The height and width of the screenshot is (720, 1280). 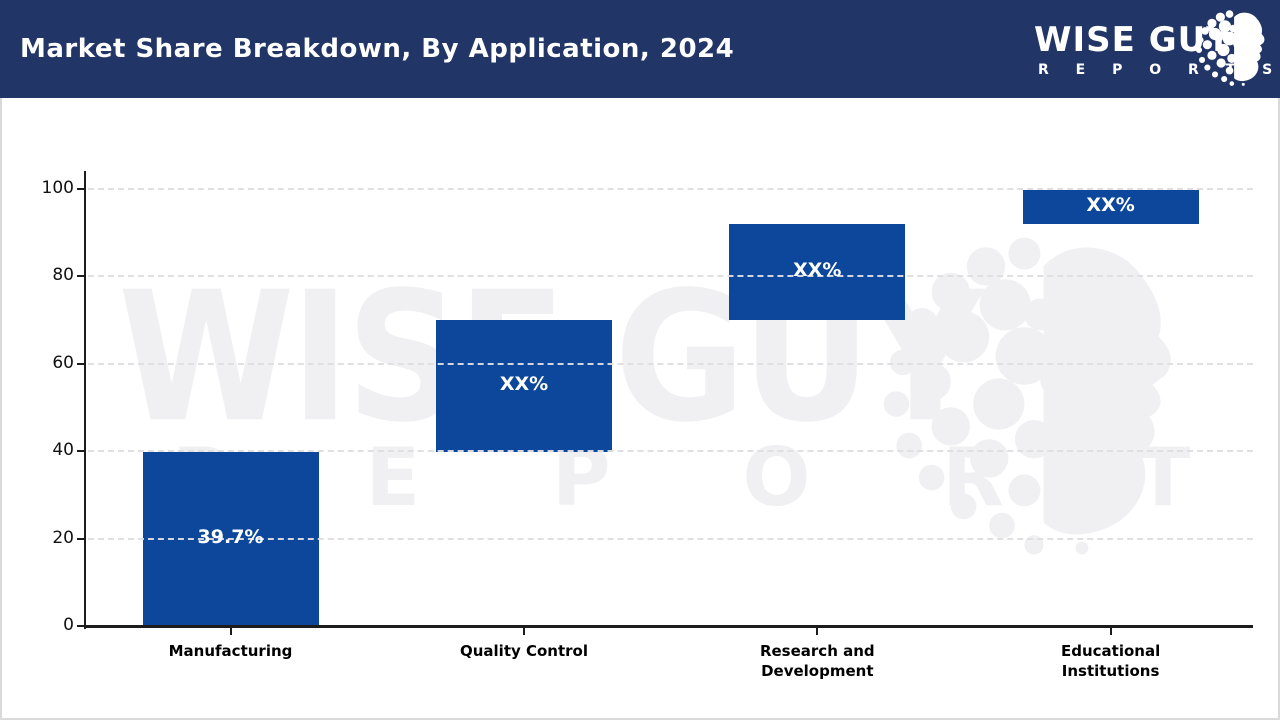 What do you see at coordinates (63, 450) in the screenshot?
I see `y-tick-label: 40` at bounding box center [63, 450].